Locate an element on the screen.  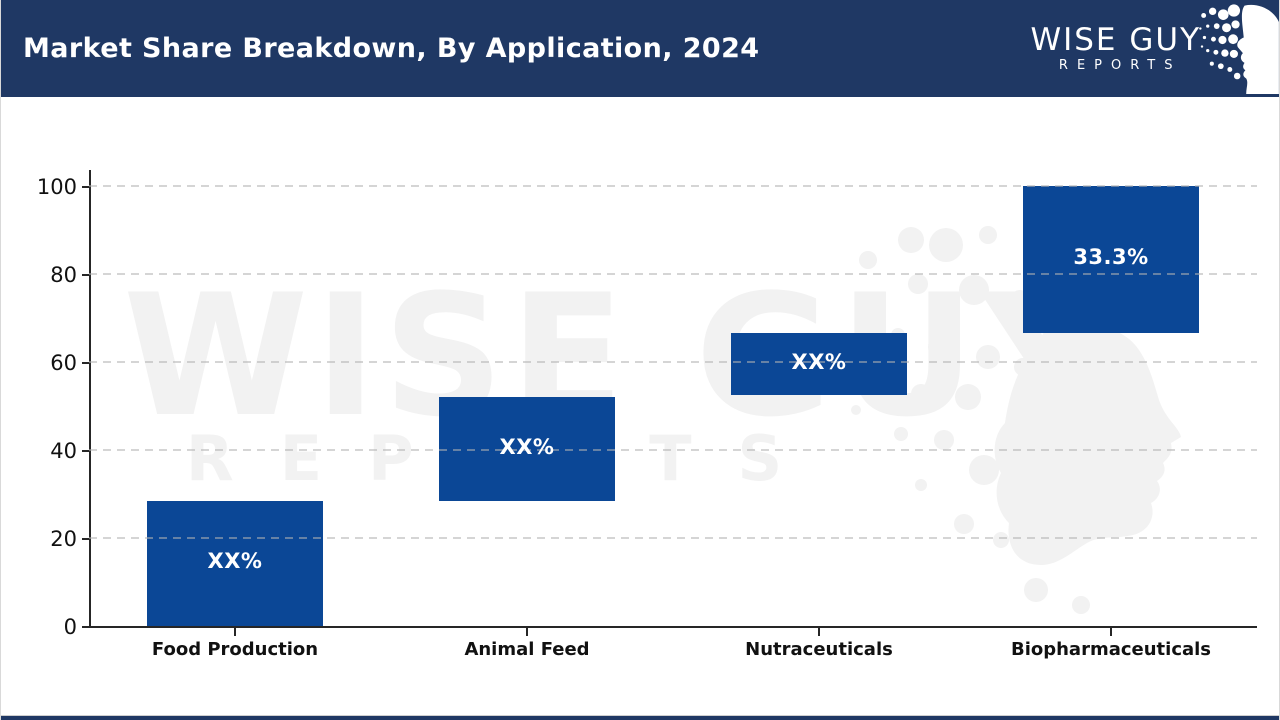
category-label: Nutraceuticals is located at coordinates (819, 649).